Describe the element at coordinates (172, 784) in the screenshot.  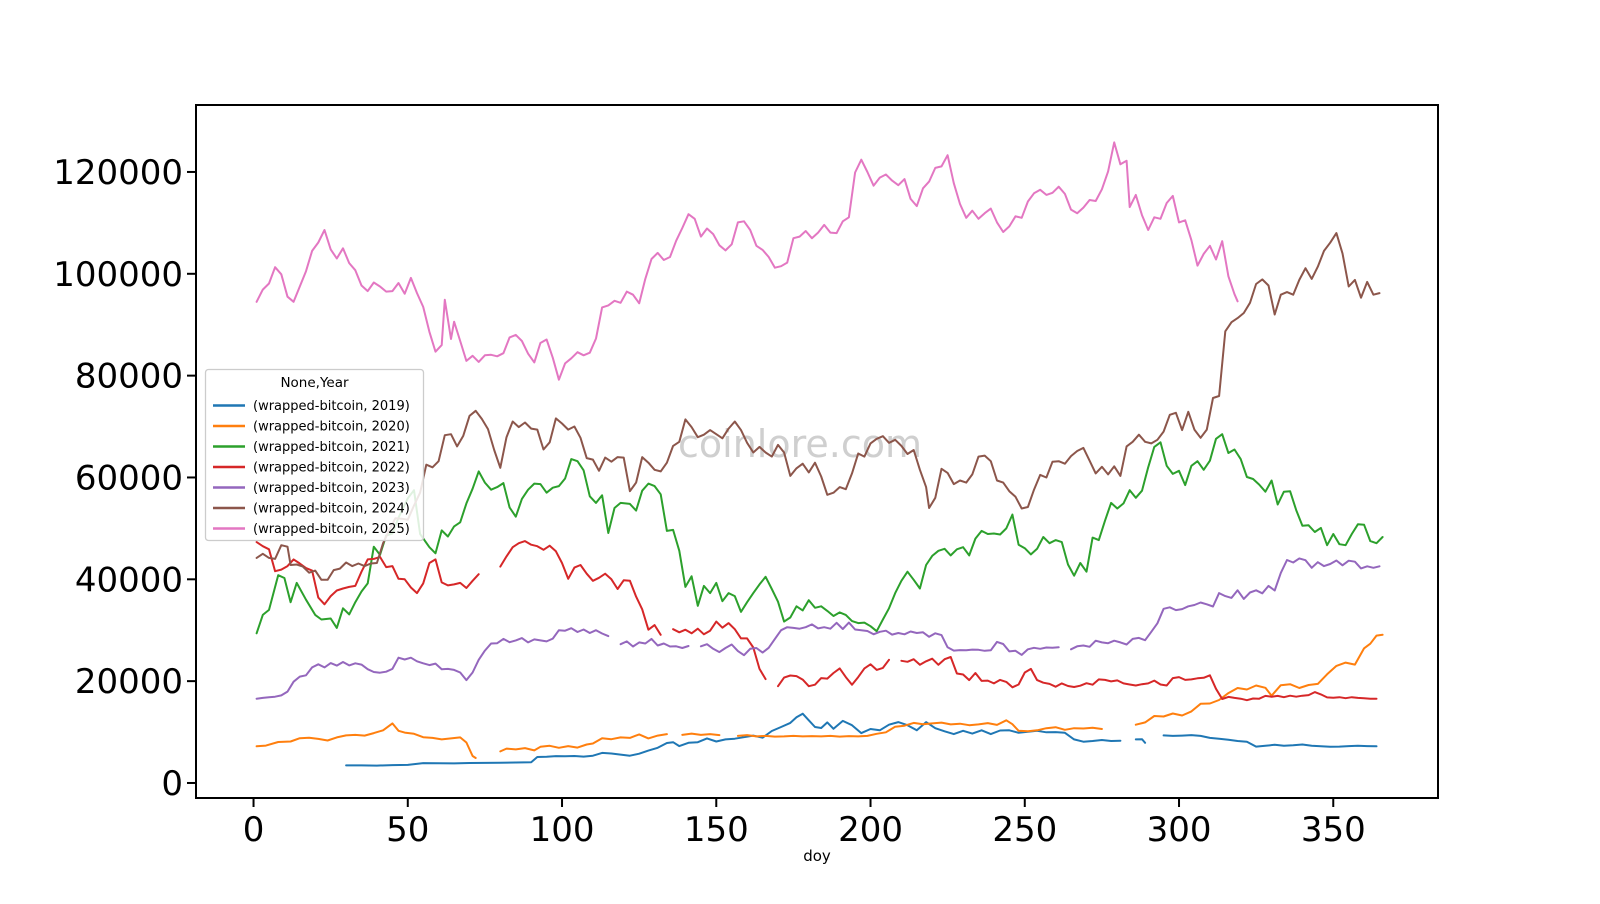
I see `y-axis-tick-label: 0` at that location.